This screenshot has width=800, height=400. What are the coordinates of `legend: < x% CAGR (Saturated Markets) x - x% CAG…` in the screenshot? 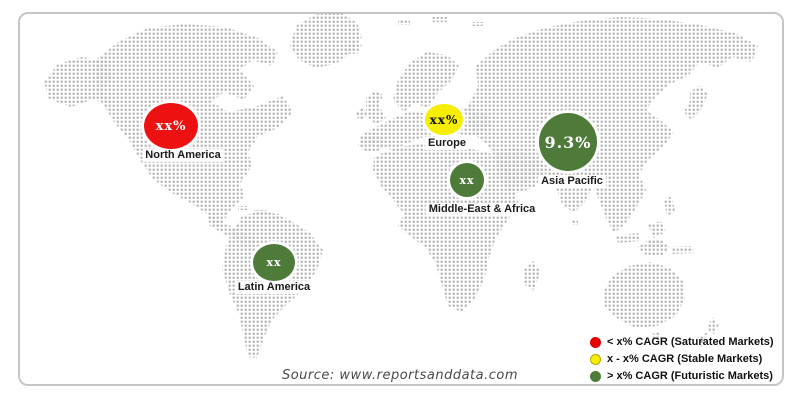 It's located at (682, 361).